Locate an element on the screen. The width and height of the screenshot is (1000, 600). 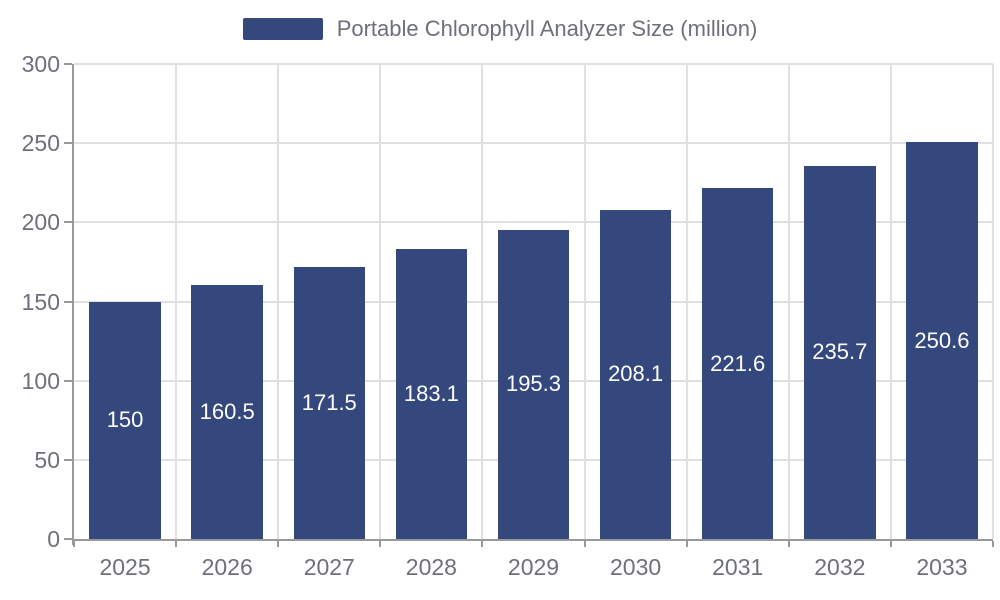
x-axis-tick-label: 2025 is located at coordinates (125, 567).